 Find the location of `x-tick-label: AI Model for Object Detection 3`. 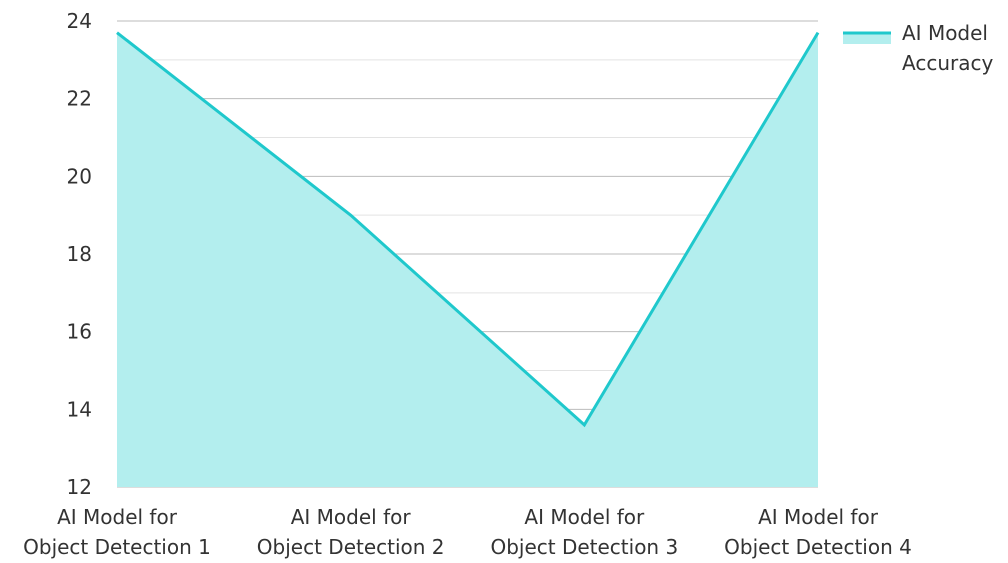

x-tick-label: AI Model for Object Detection 3 is located at coordinates (584, 532).